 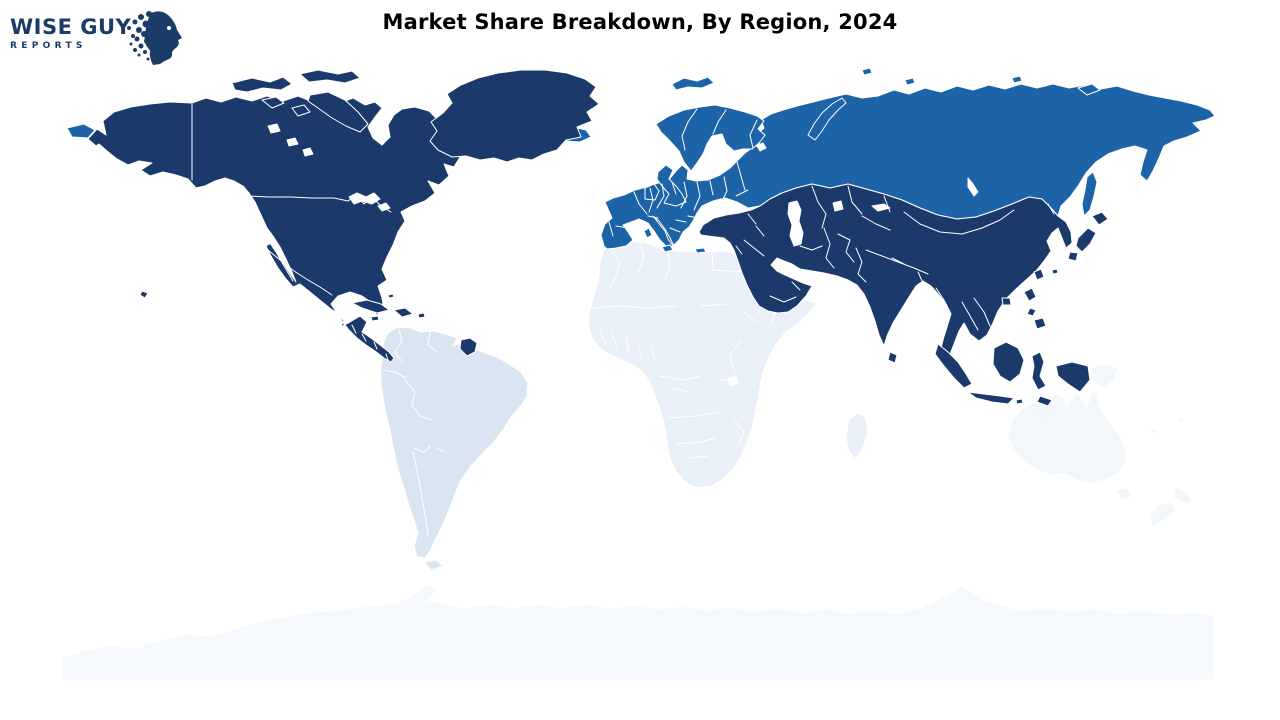 I want to click on wise-guy-reports-logo: WISE GUY REPORTS, so click(x=97, y=36).